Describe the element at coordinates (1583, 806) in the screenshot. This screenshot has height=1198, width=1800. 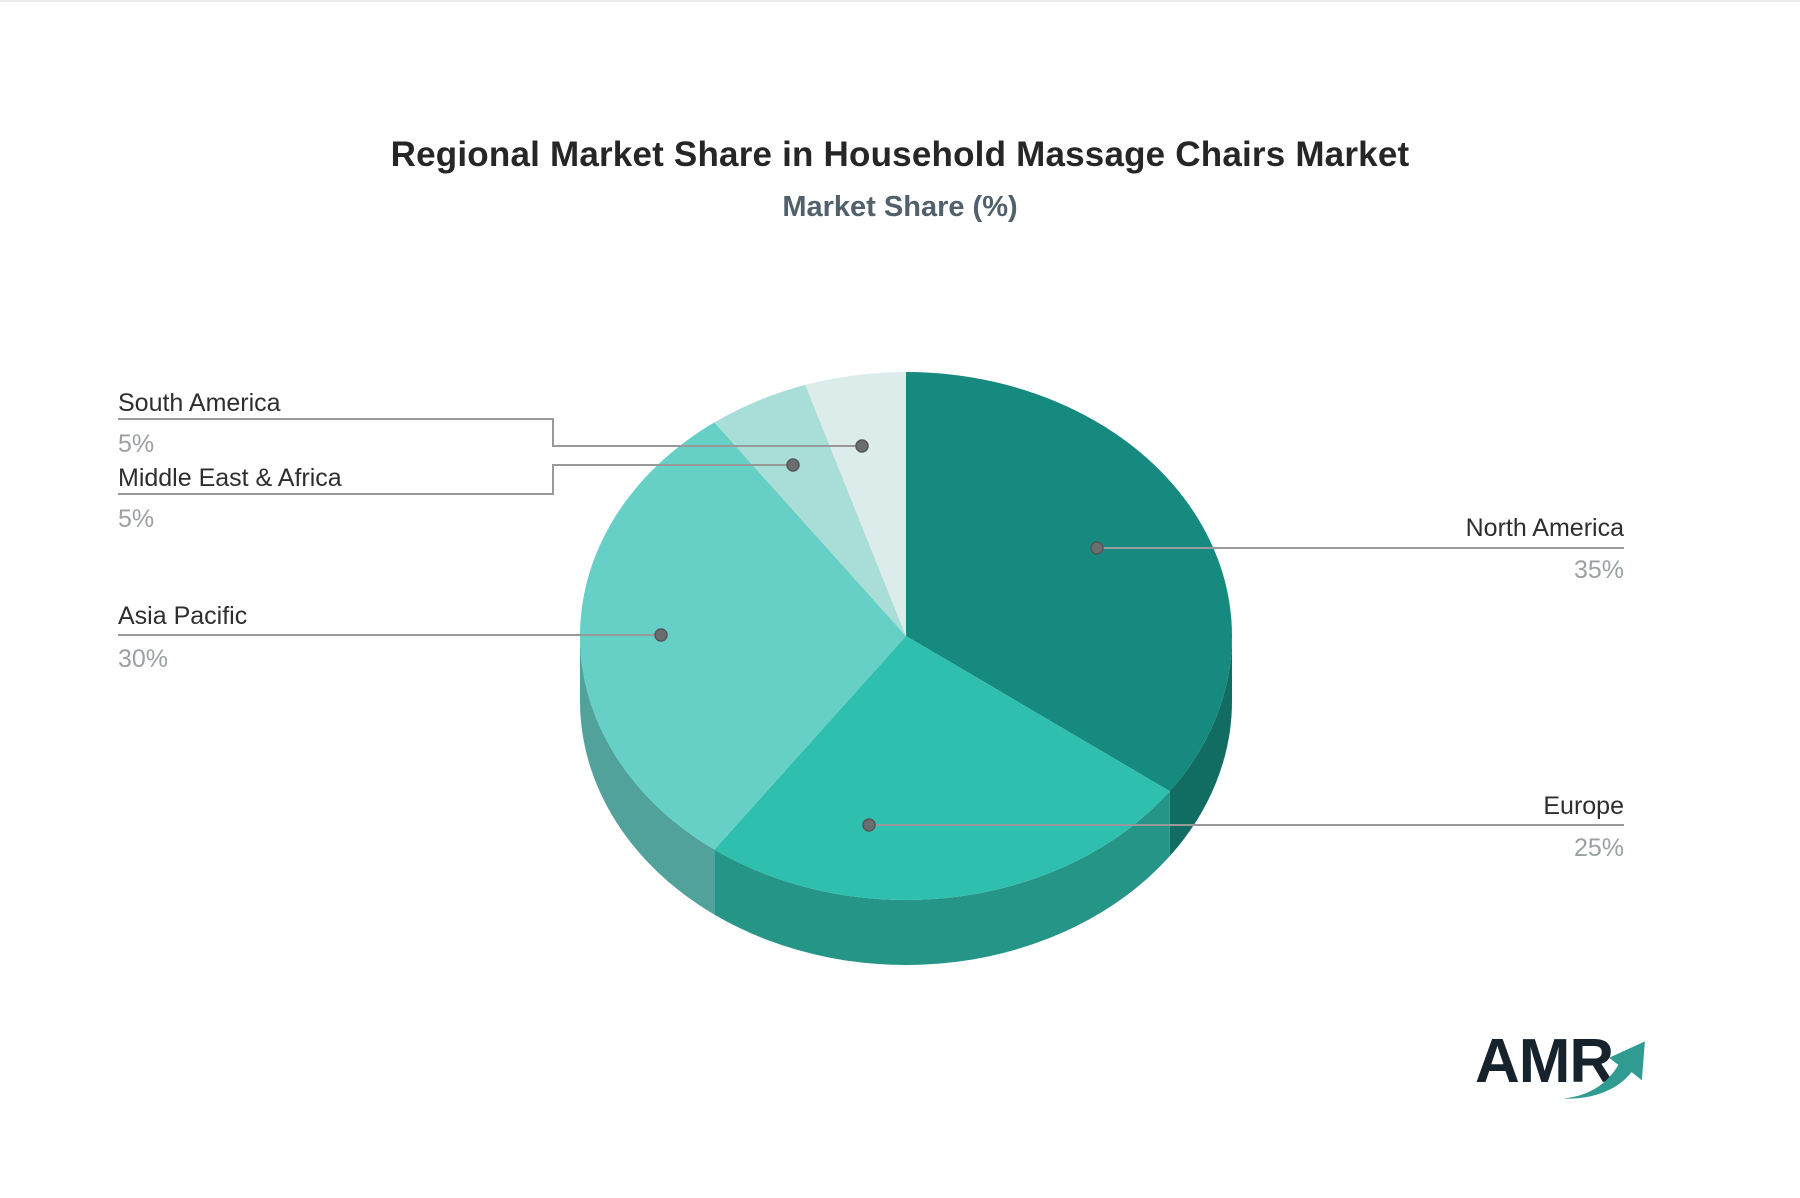
I see `label-europe: Europe` at that location.